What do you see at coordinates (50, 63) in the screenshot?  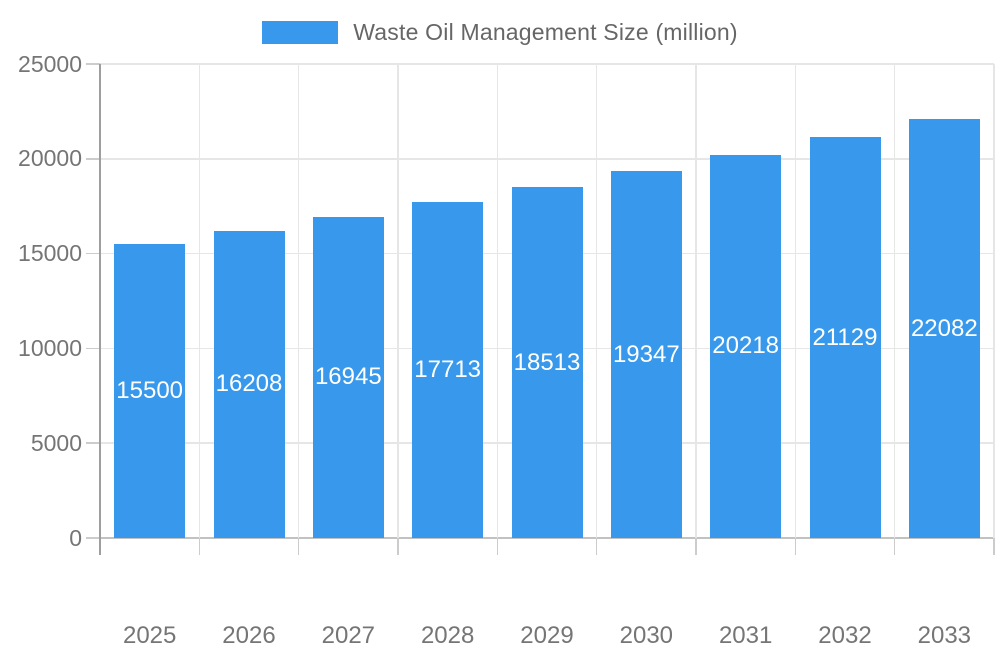 I see `y-axis-label: 25000` at bounding box center [50, 63].